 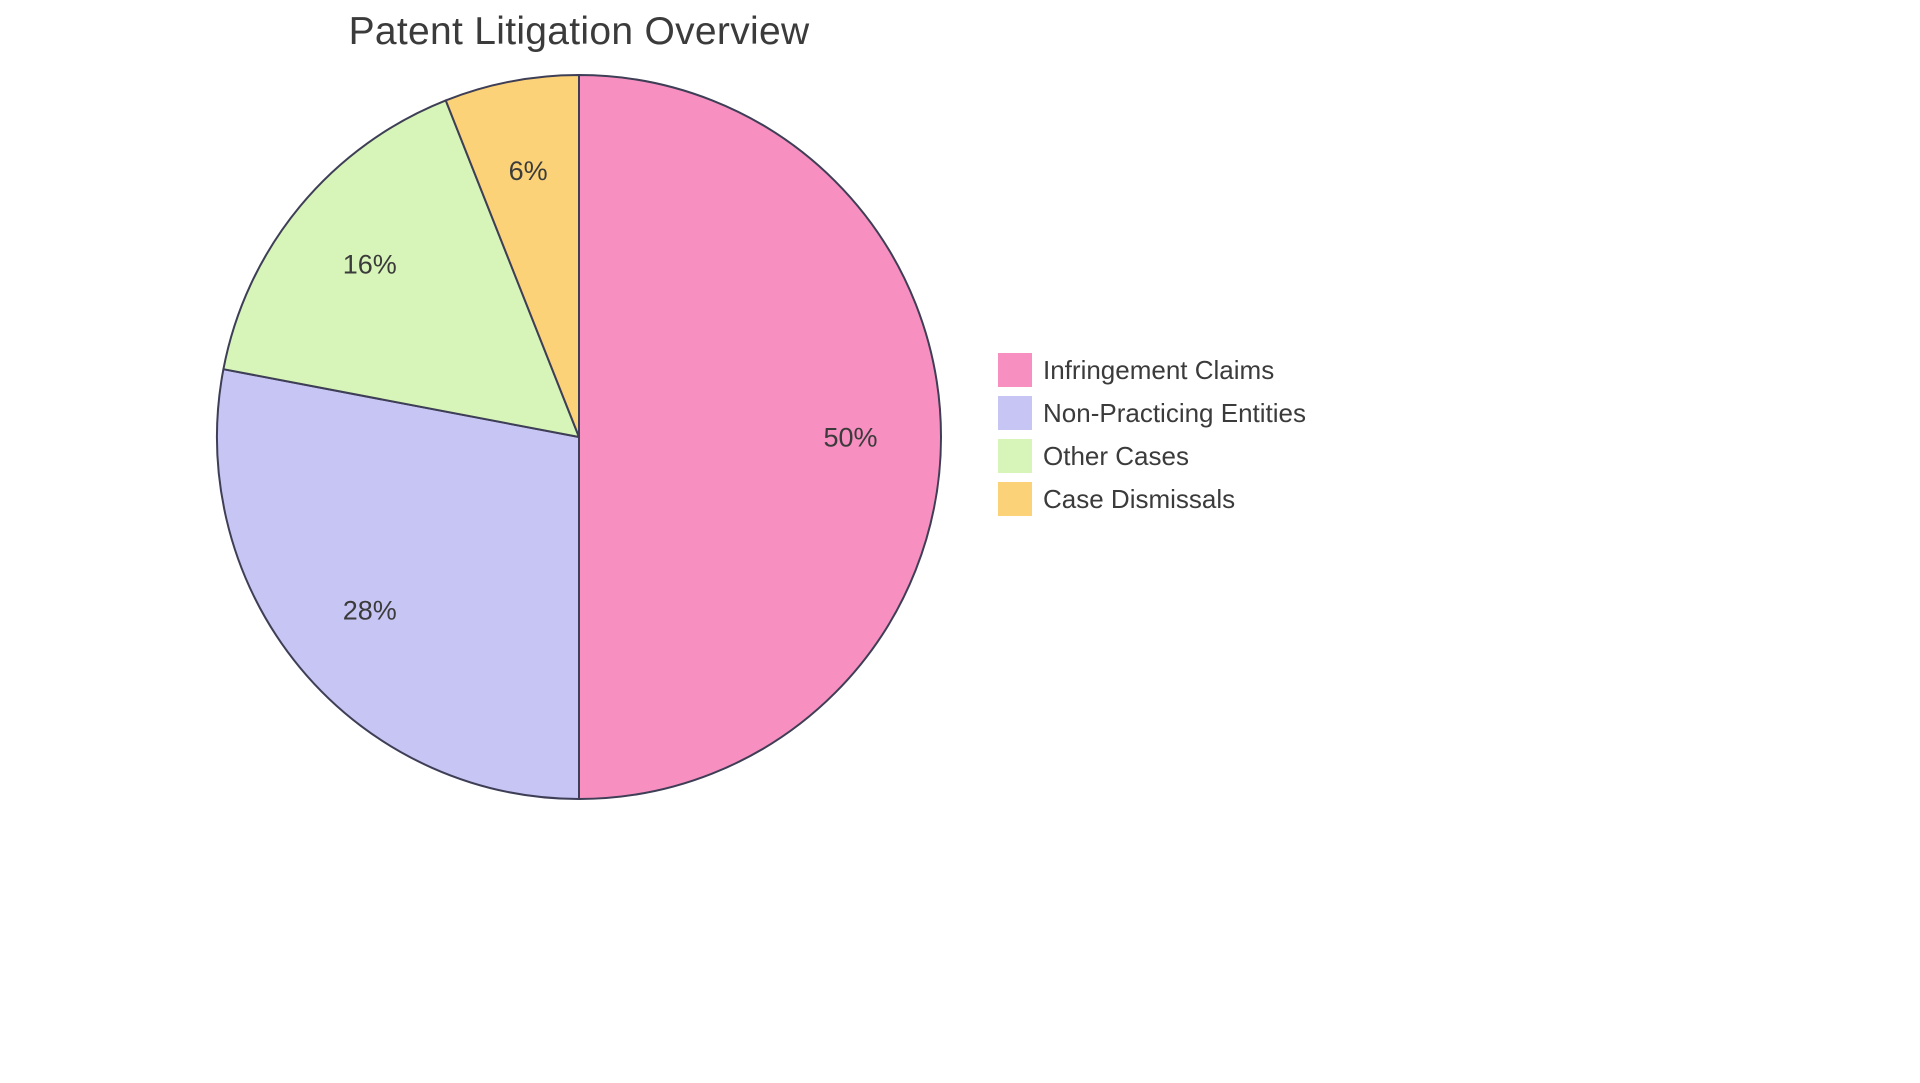 What do you see at coordinates (1159, 369) in the screenshot?
I see `legend-label: Infringement Claims` at bounding box center [1159, 369].